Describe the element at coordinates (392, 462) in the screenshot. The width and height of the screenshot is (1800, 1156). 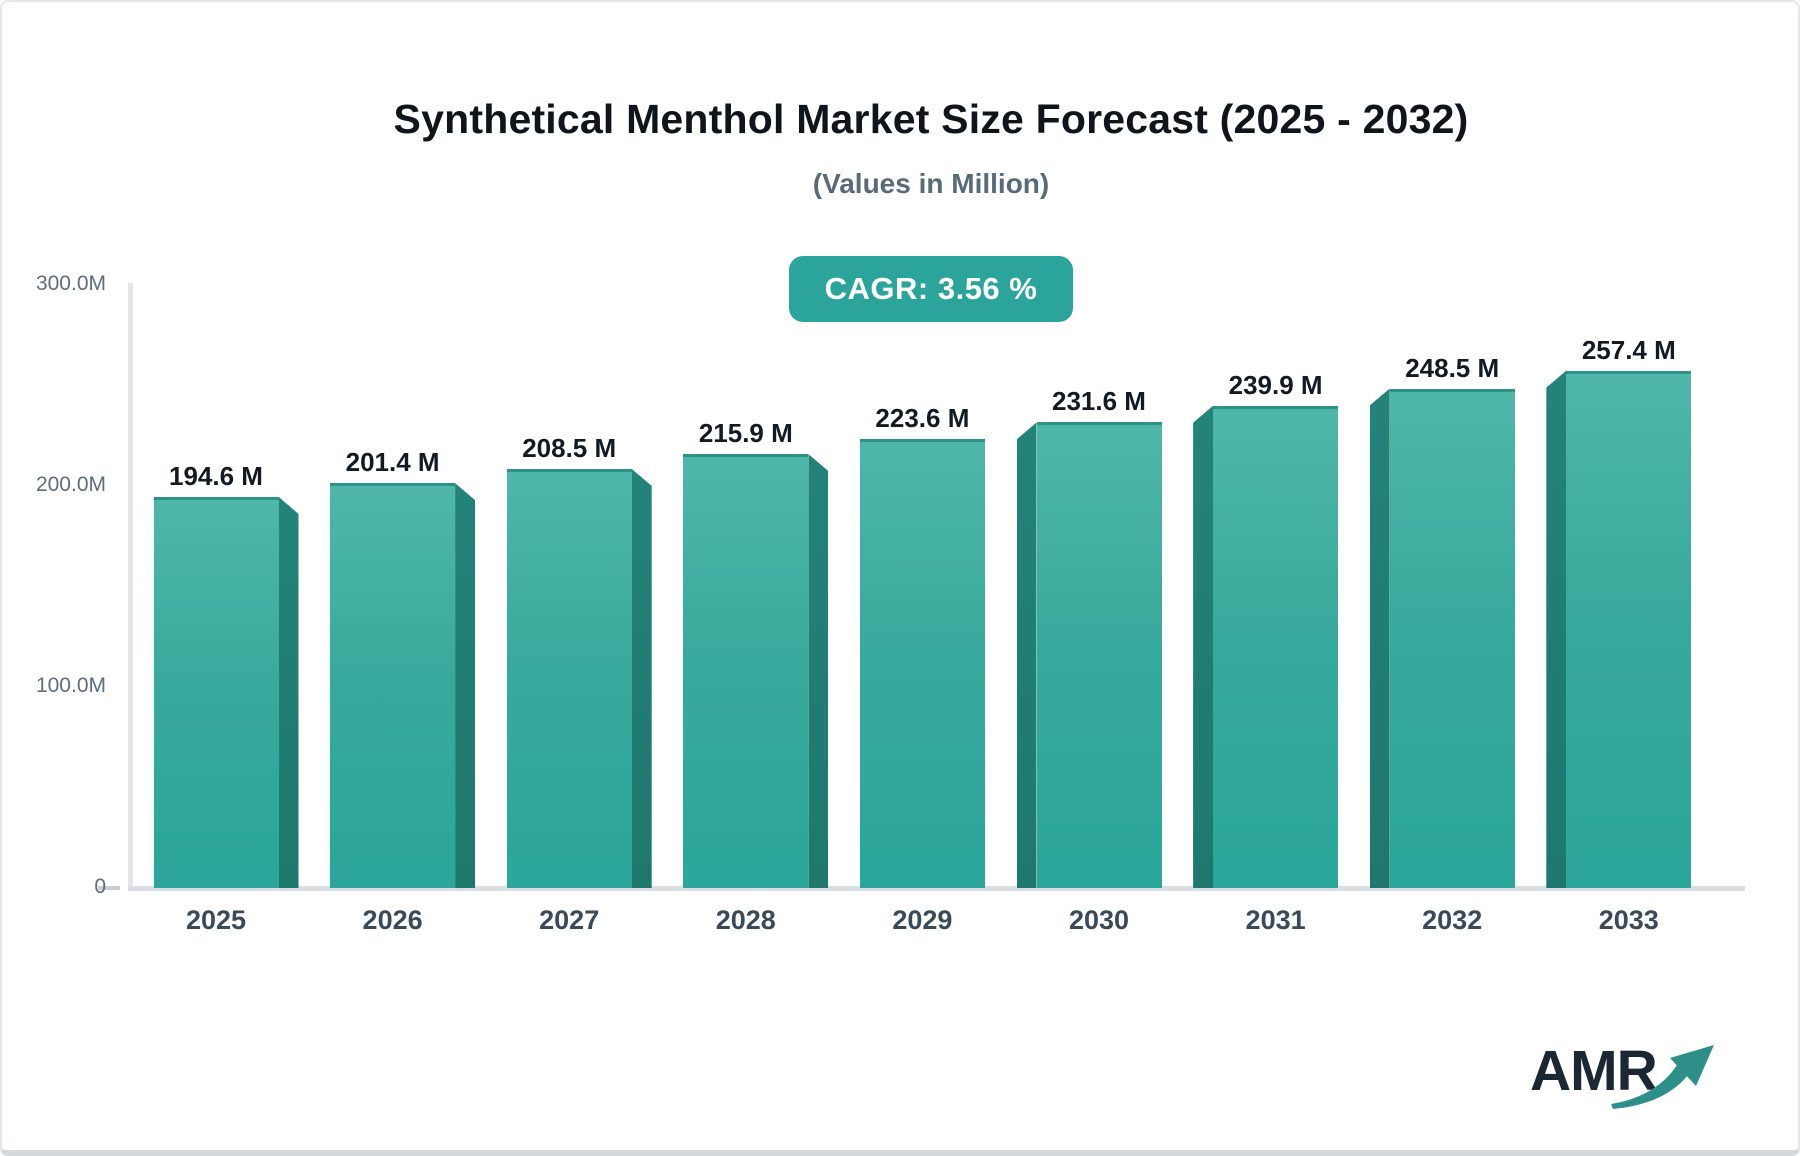
I see `bar-value-label: 201.4 M` at that location.